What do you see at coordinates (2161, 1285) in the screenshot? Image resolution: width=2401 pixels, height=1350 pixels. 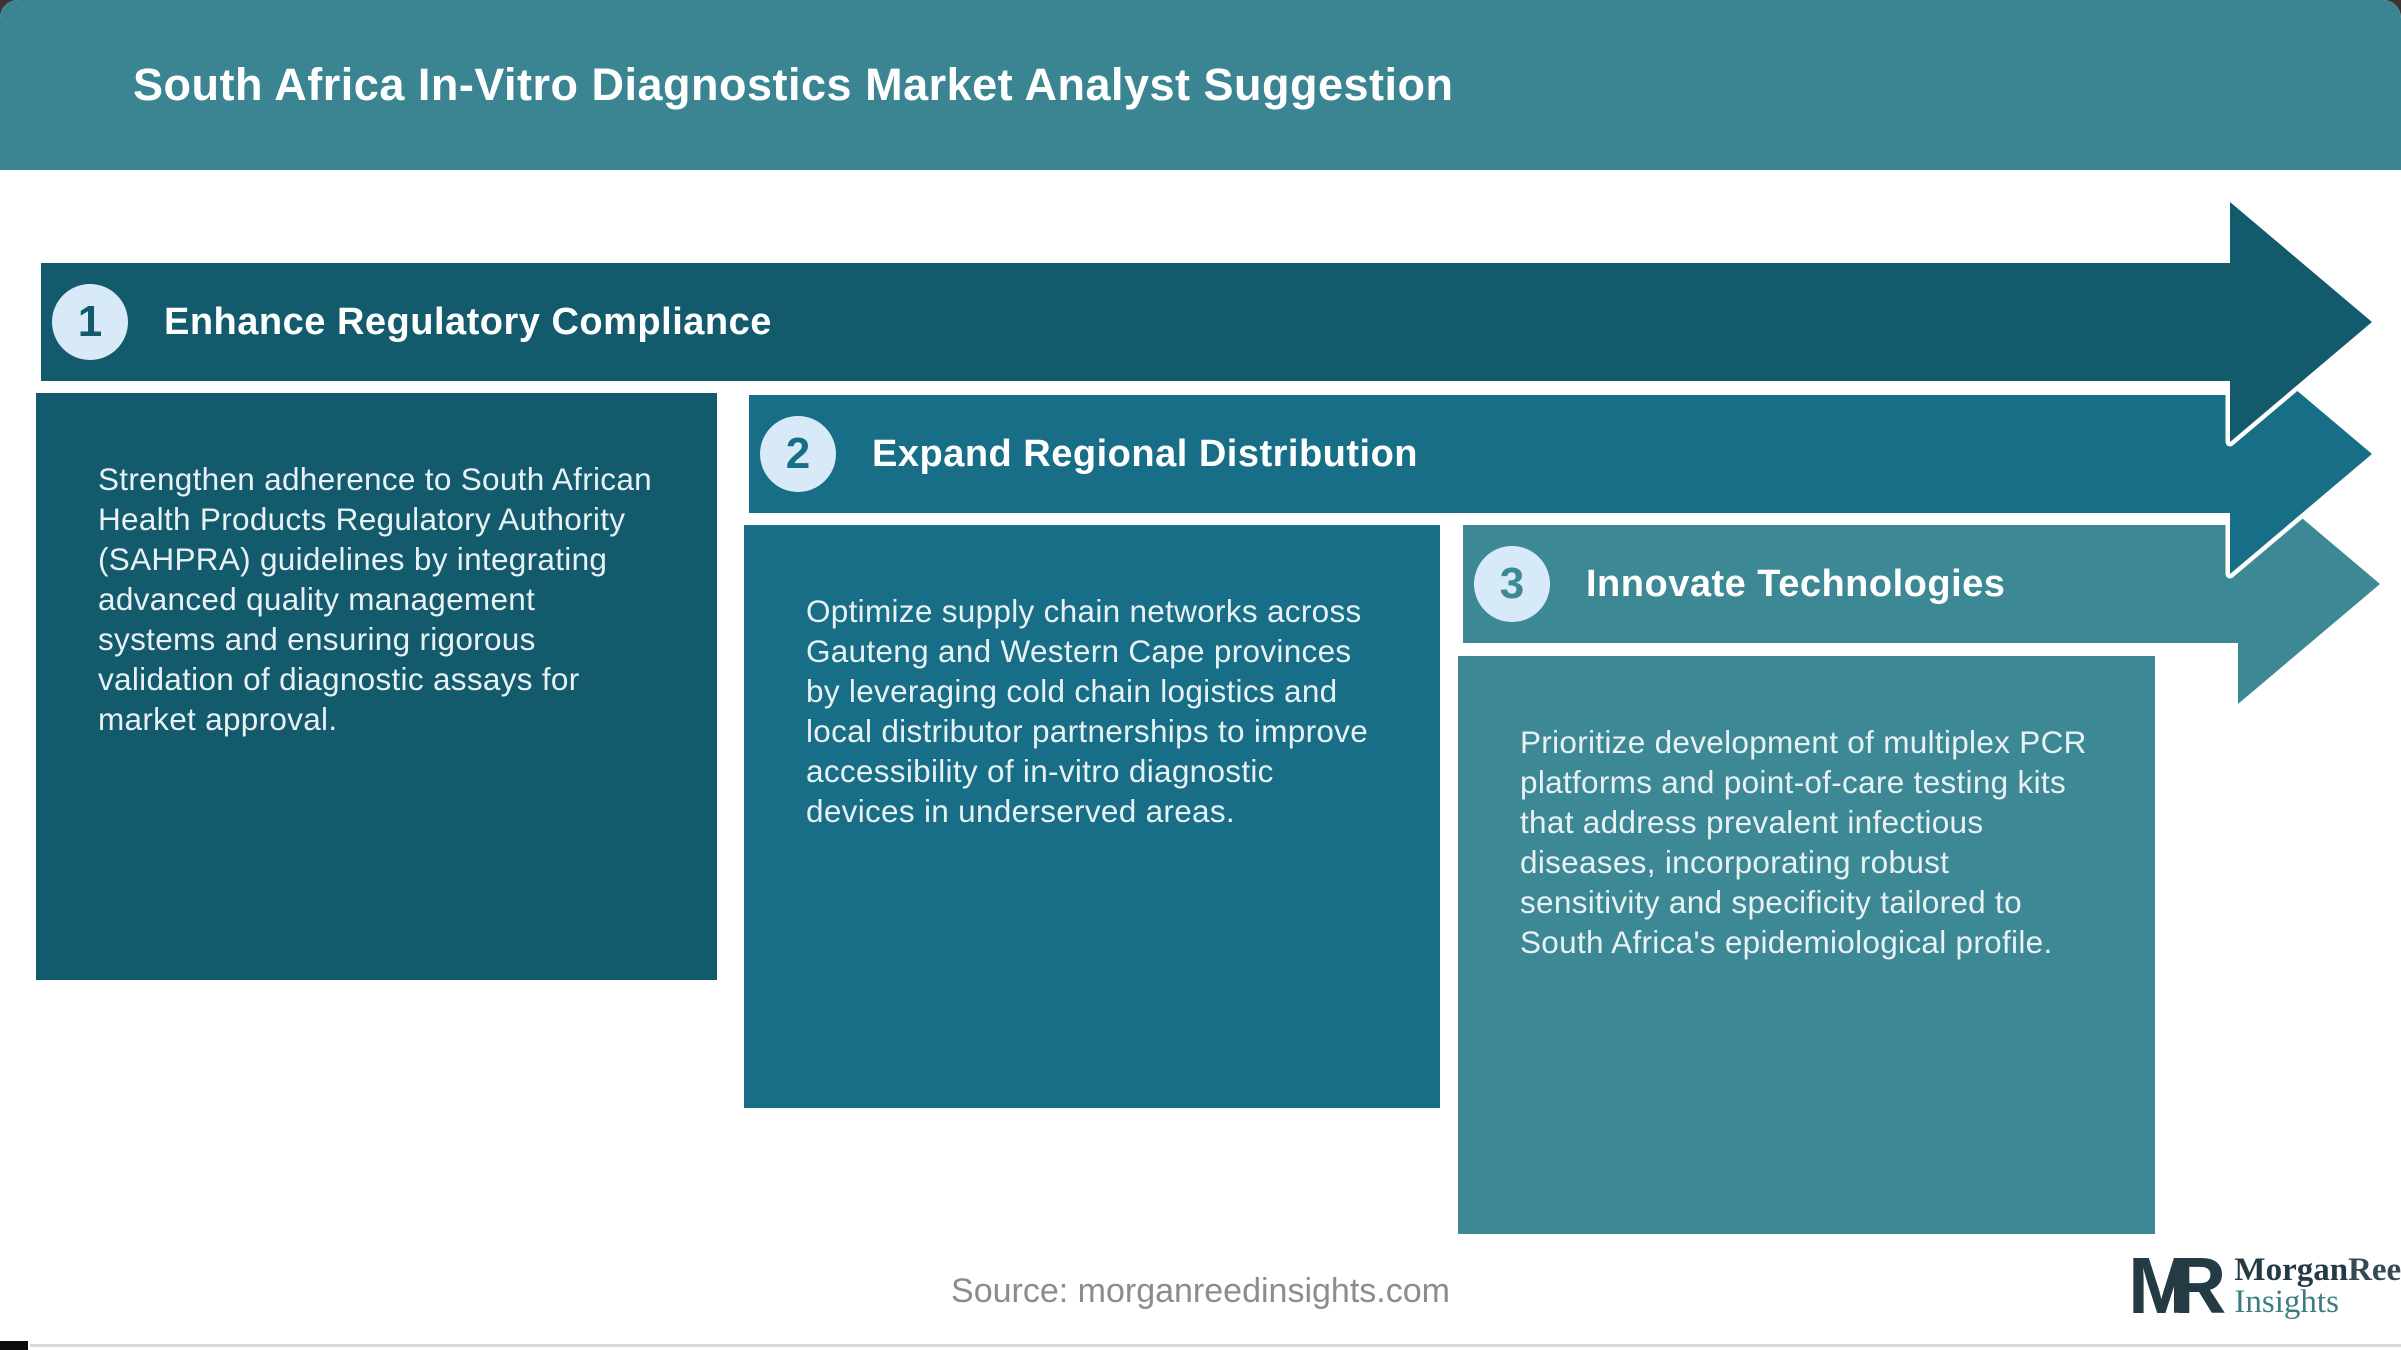 I see `logo-monogram-m: M` at bounding box center [2161, 1285].